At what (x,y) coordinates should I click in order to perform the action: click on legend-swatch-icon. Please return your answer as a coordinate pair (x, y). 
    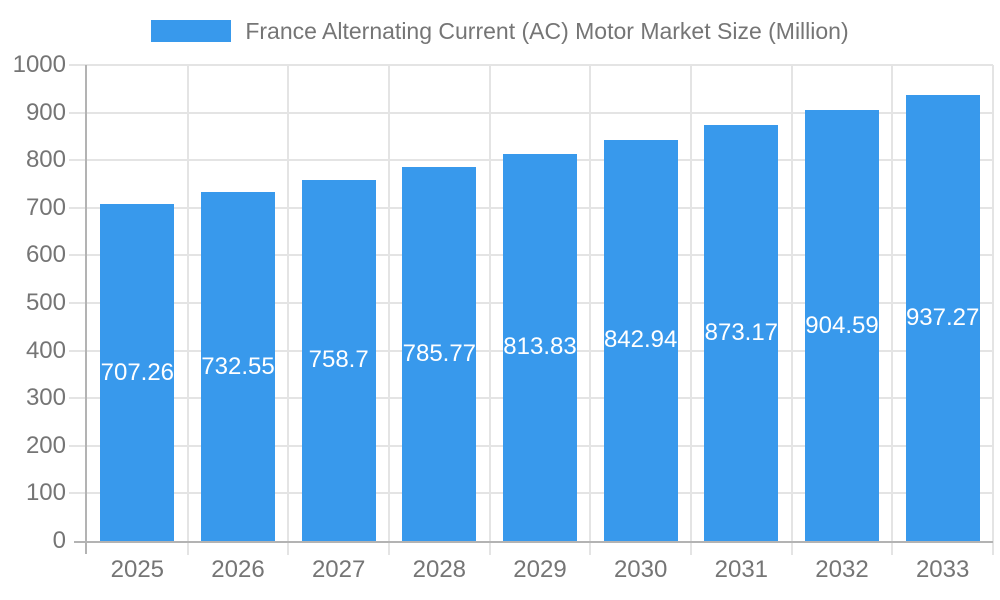
    Looking at the image, I should click on (191, 31).